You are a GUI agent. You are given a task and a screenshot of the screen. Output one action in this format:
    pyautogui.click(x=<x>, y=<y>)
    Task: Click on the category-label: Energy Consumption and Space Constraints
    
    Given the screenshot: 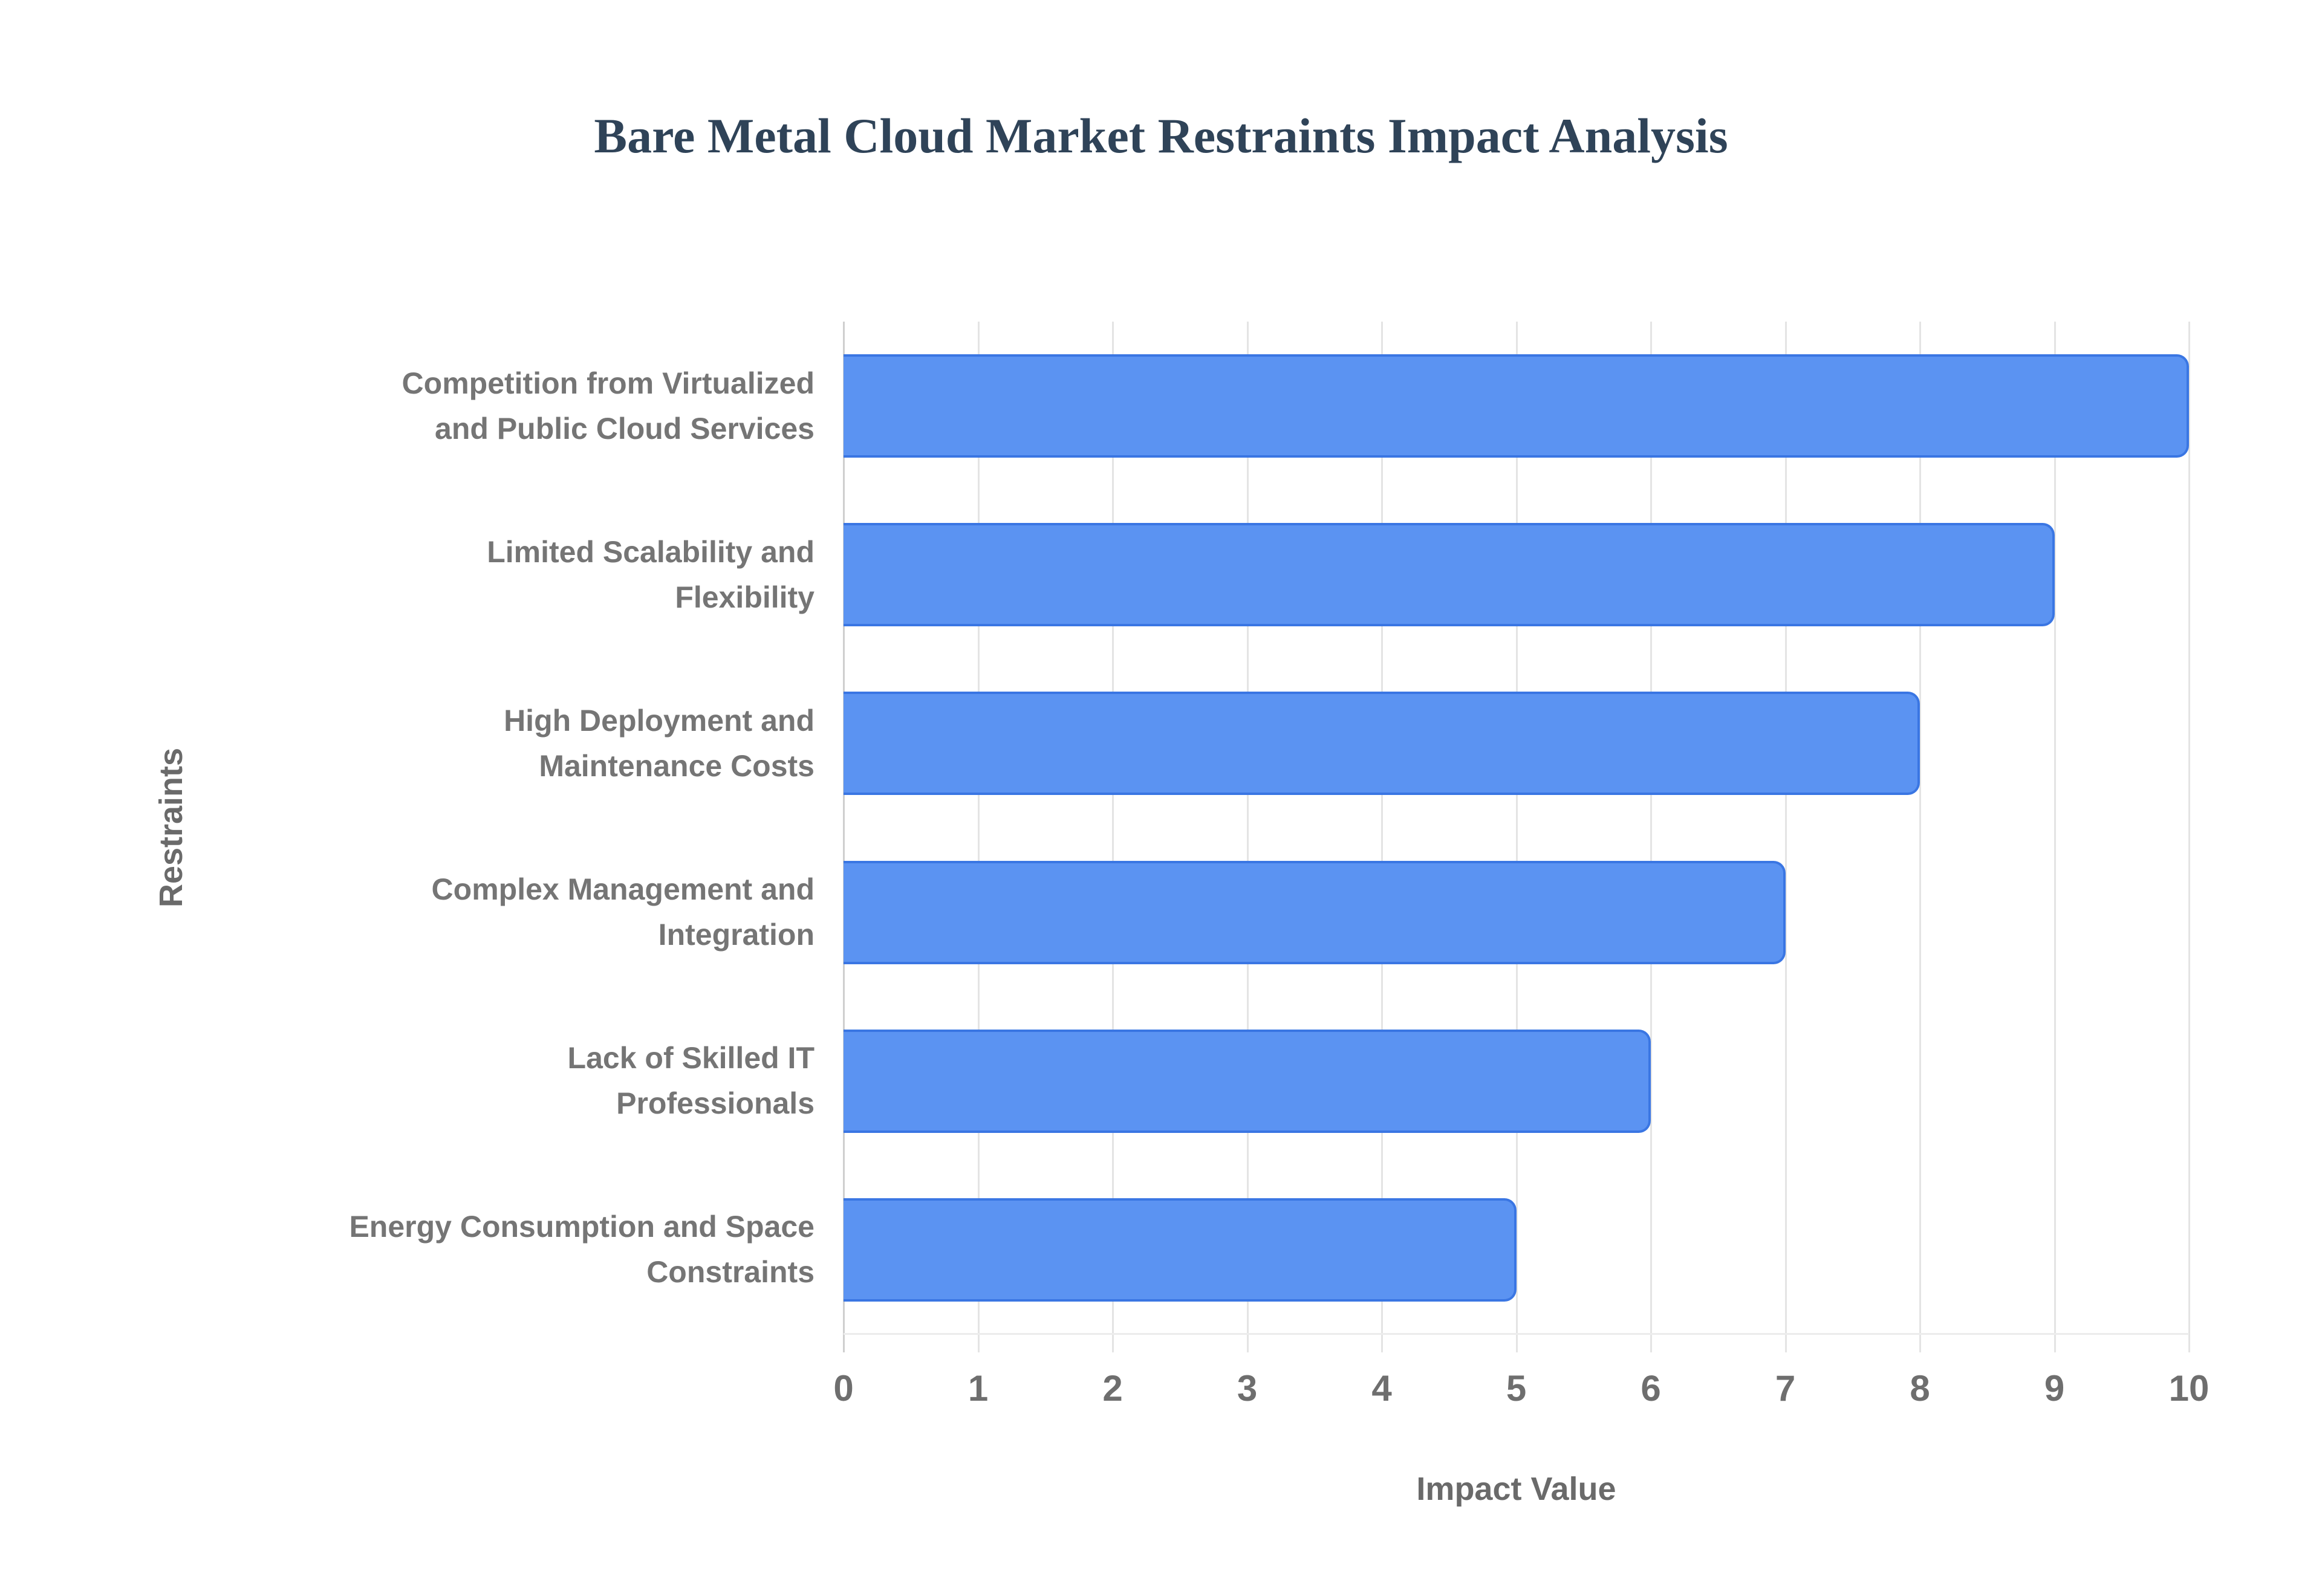 What is the action you would take?
    pyautogui.click(x=582, y=1249)
    